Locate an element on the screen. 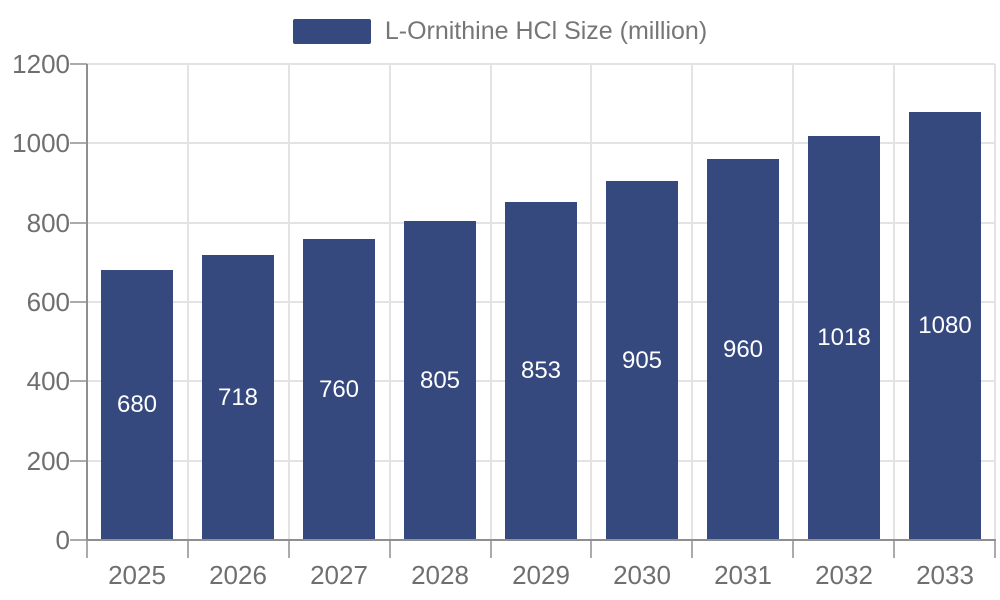 This screenshot has height=600, width=1000. x-axis-tick-label: 2032 is located at coordinates (844, 575).